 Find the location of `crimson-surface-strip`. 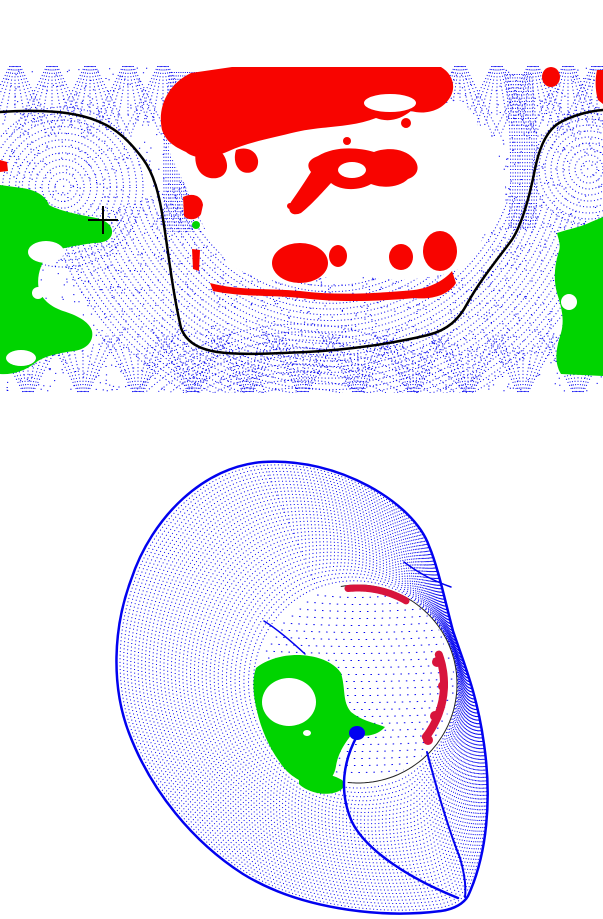

crimson-surface-strip is located at coordinates (377, 594).